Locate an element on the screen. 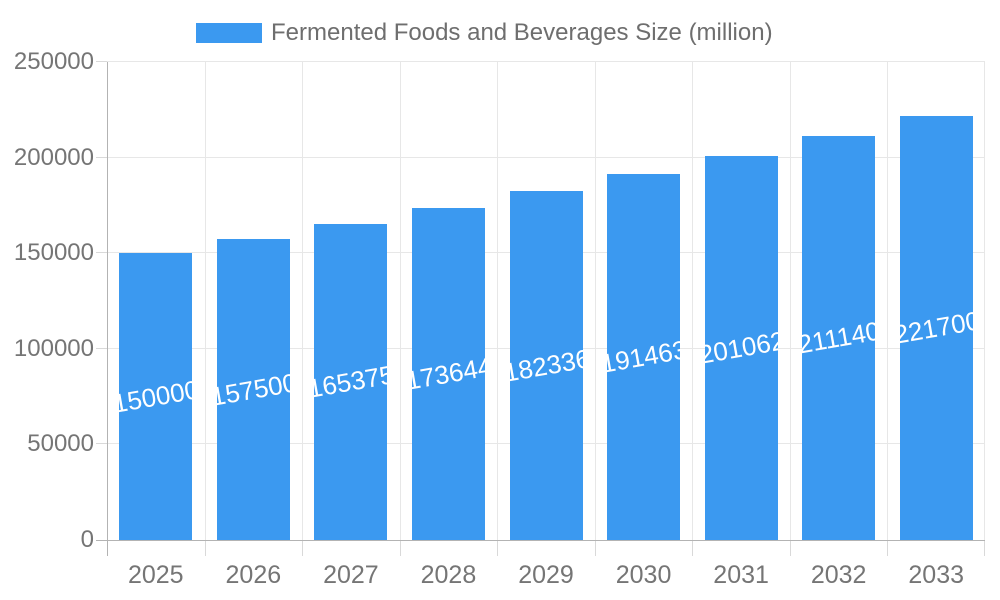 The height and width of the screenshot is (600, 1000). x-axis-tick-label: 2031 is located at coordinates (741, 575).